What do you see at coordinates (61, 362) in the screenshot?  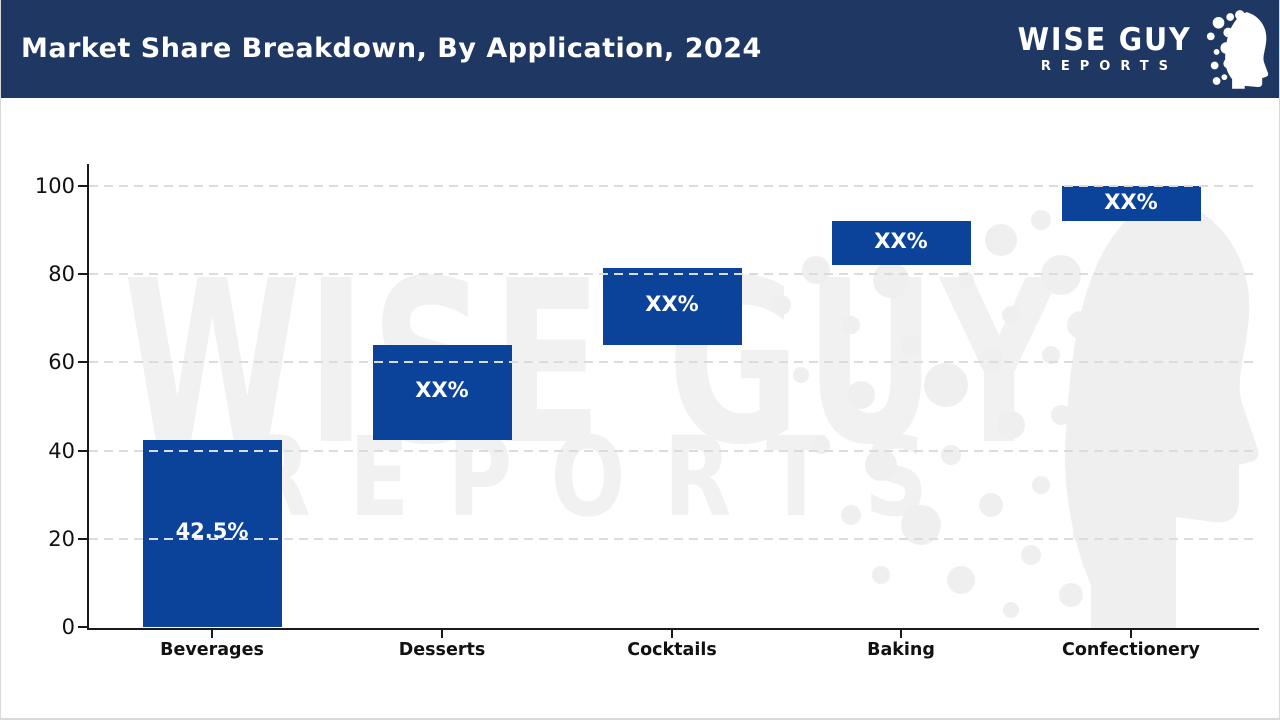 I see `y-tick-label: 60` at bounding box center [61, 362].